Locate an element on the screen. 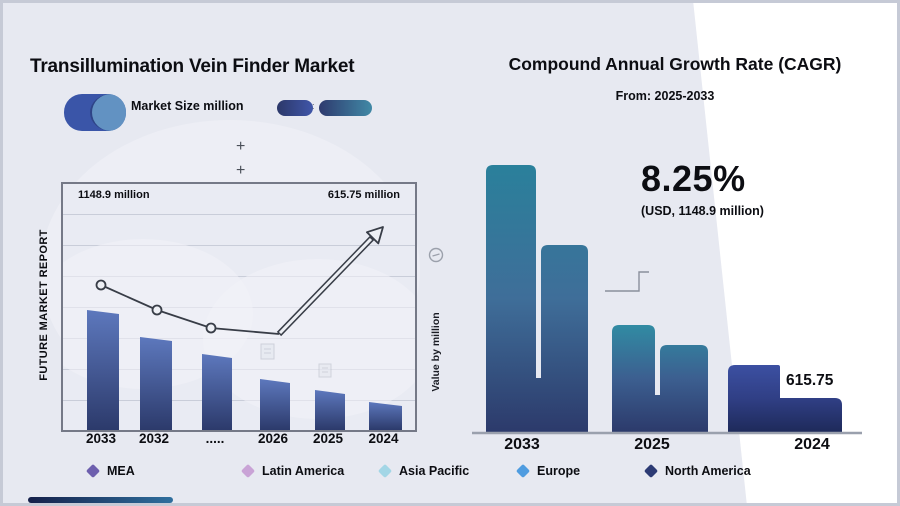 The image size is (900, 506). market-size-bar-2026 is located at coordinates (275, 404).